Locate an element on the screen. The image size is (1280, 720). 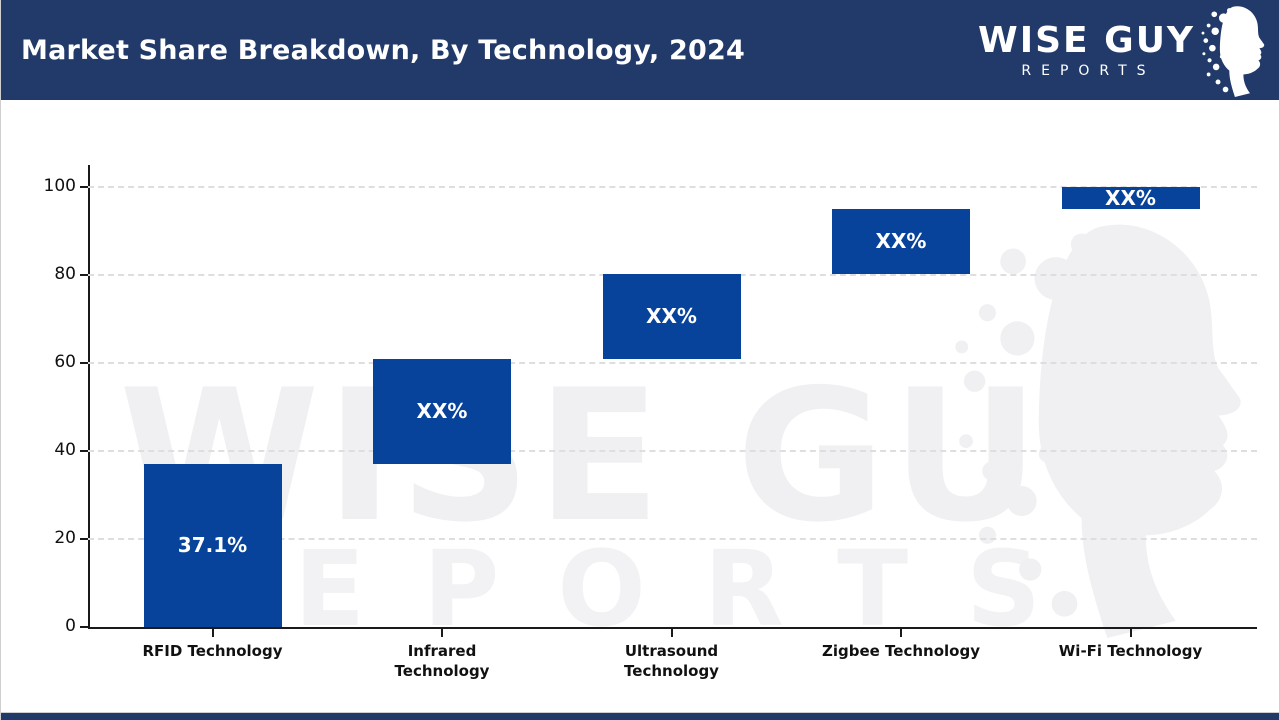
y-tick-label: 0 is located at coordinates (70, 626).